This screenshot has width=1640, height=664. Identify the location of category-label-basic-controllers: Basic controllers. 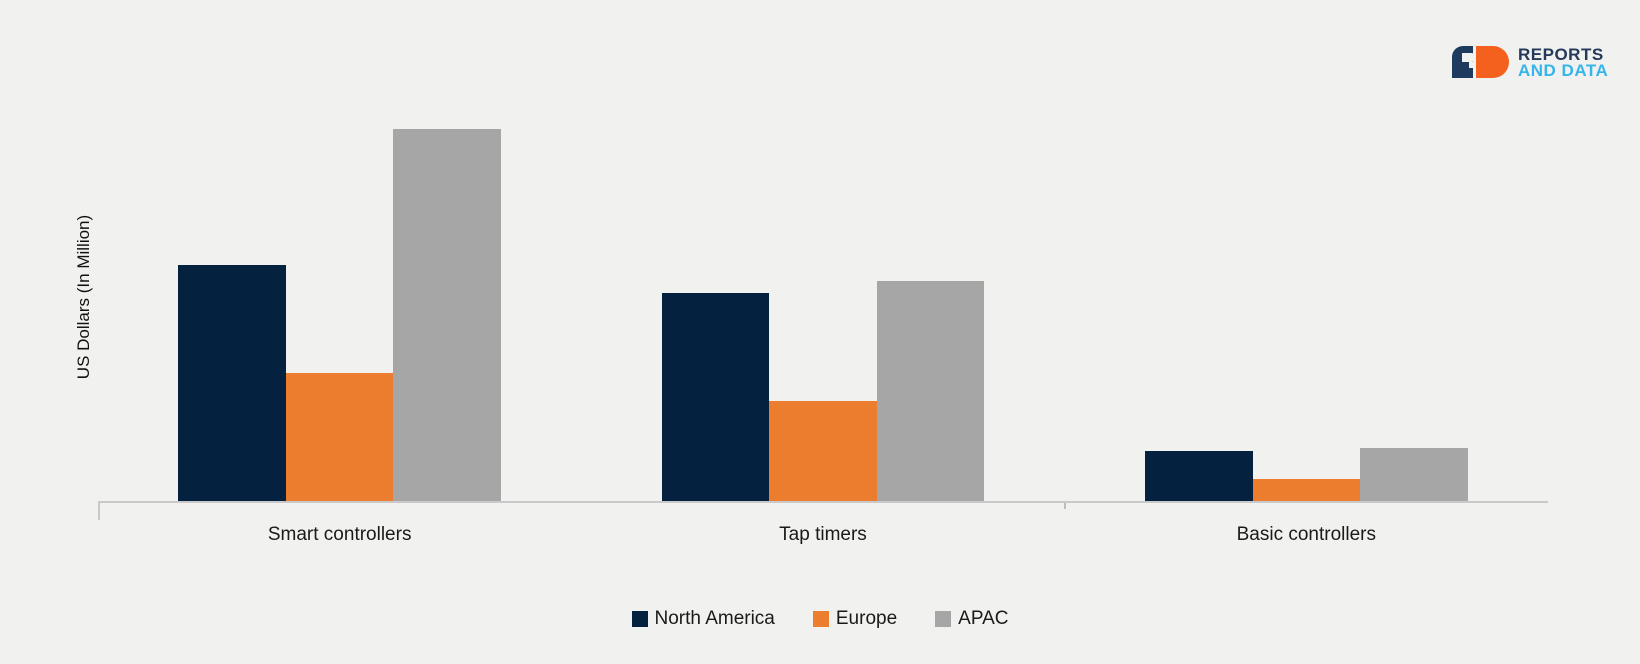
(1306, 534).